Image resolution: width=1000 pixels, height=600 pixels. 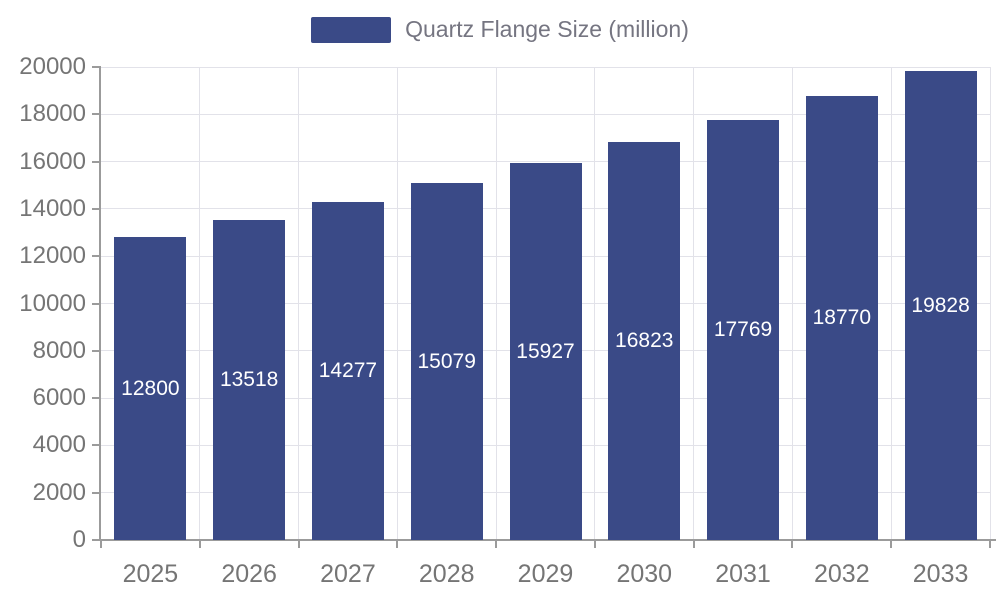 I want to click on bar-value-label: 13518, so click(x=249, y=380).